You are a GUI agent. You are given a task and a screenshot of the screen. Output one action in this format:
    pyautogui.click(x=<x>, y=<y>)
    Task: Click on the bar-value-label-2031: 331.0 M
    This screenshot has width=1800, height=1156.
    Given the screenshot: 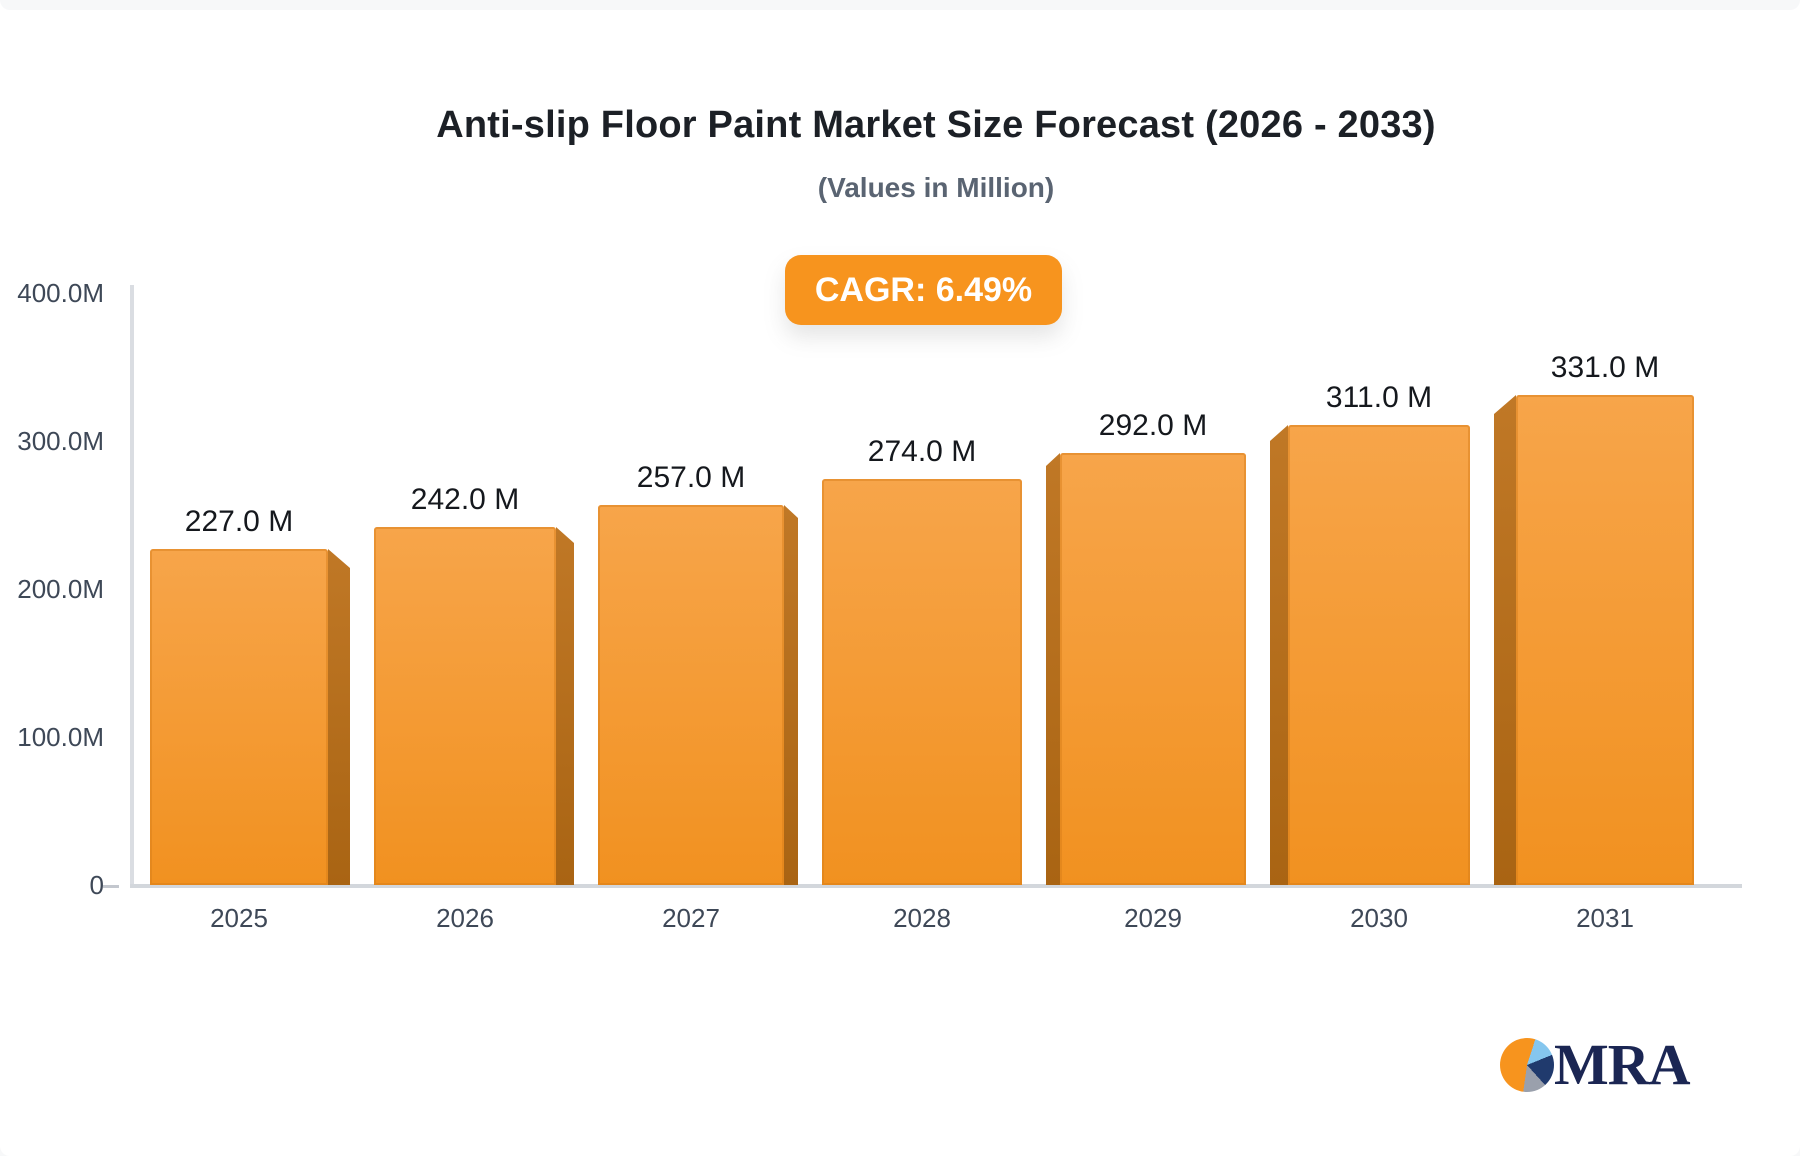 What is the action you would take?
    pyautogui.click(x=1605, y=367)
    